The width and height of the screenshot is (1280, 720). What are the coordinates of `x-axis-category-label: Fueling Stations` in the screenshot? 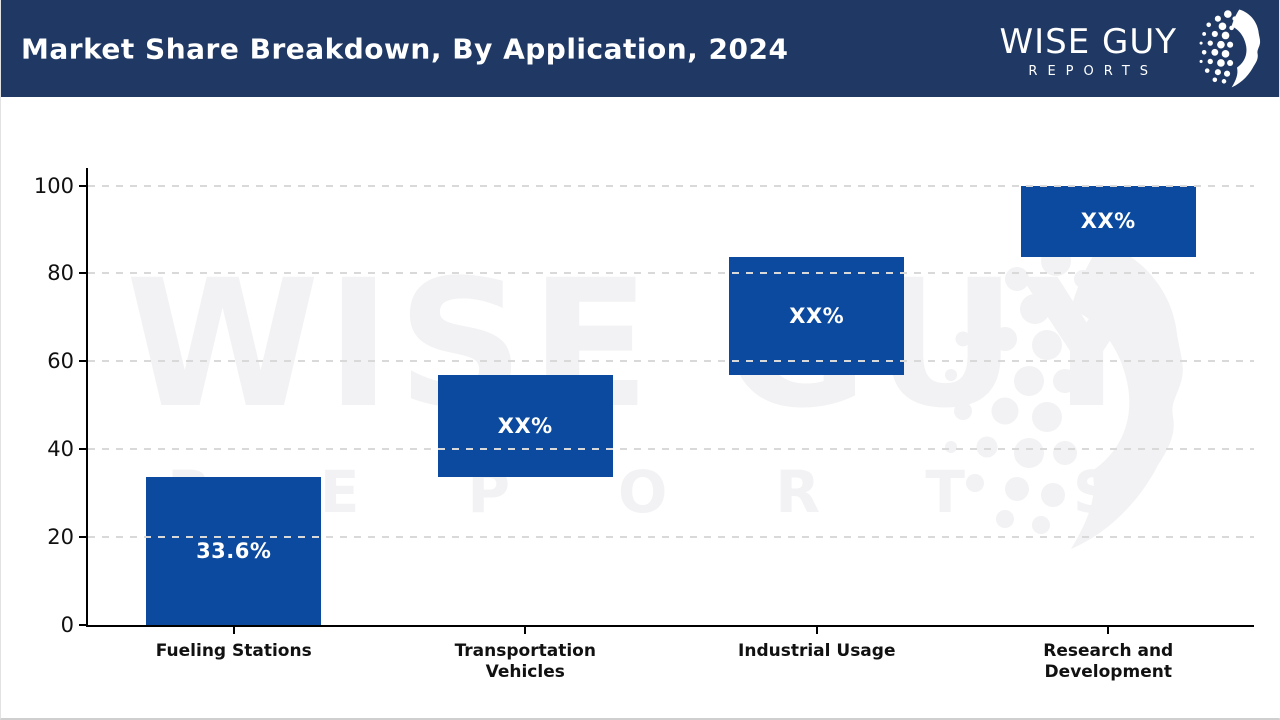 It's located at (233, 651).